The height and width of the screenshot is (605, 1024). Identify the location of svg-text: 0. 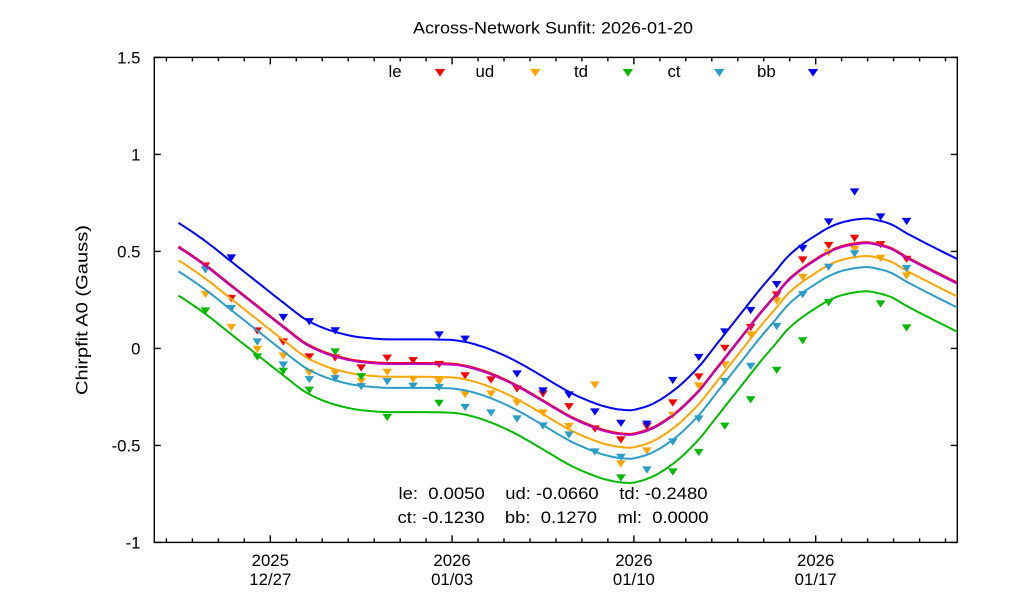
(135, 348).